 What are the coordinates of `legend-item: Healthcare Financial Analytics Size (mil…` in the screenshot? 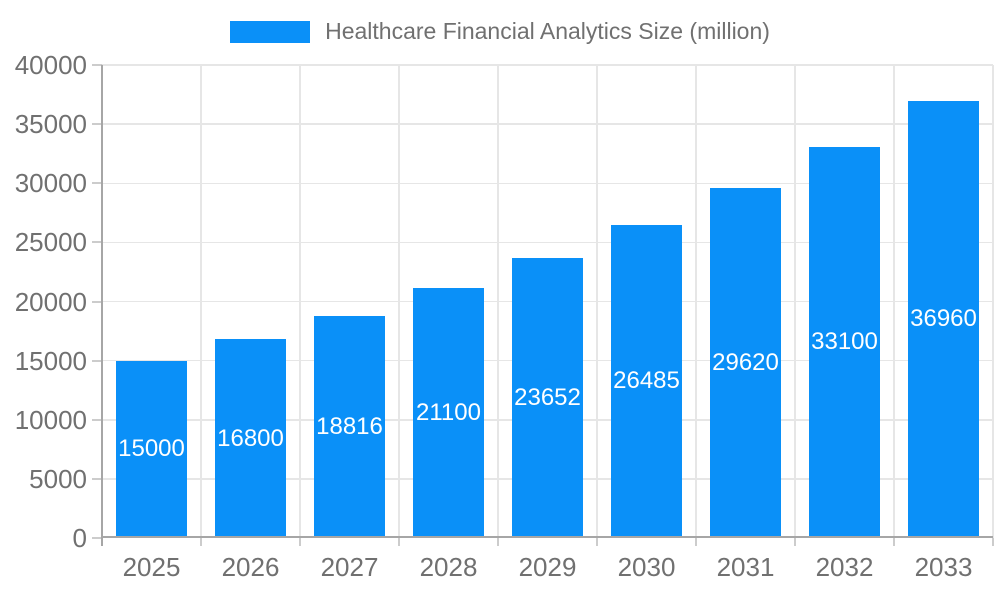 It's located at (500, 31).